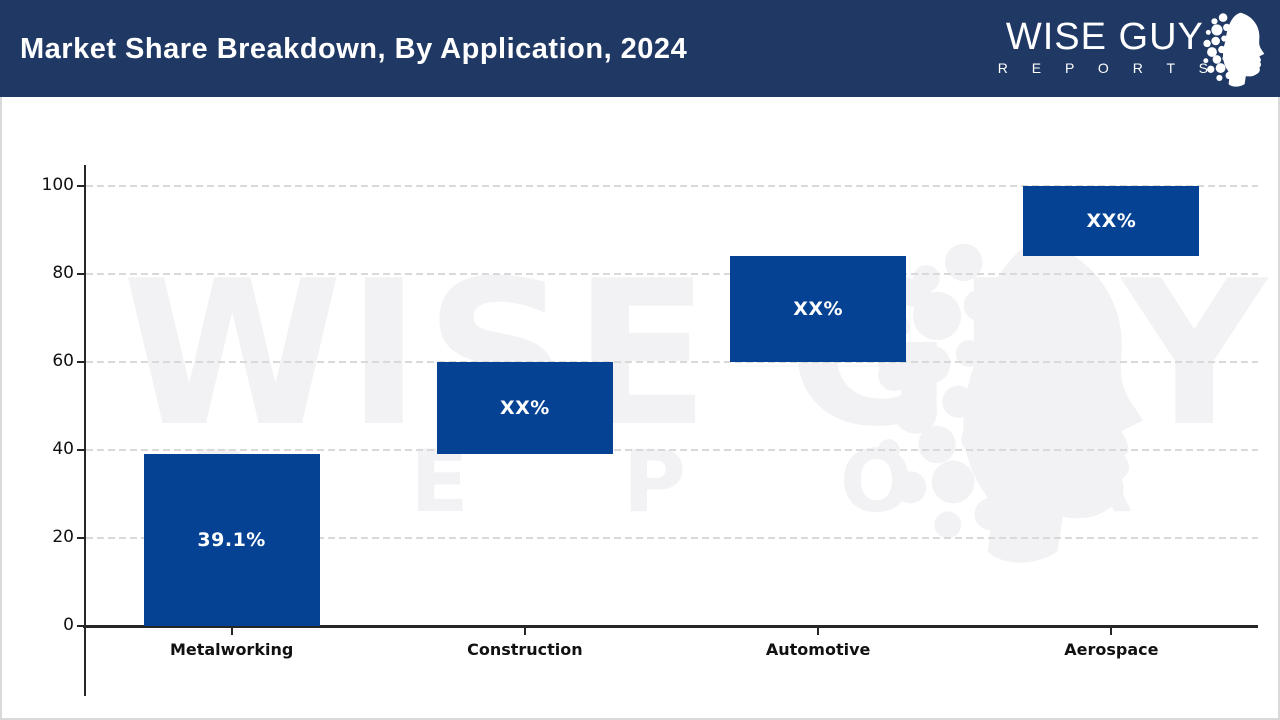  Describe the element at coordinates (1234, 49) in the screenshot. I see `logo-head-icon` at that location.